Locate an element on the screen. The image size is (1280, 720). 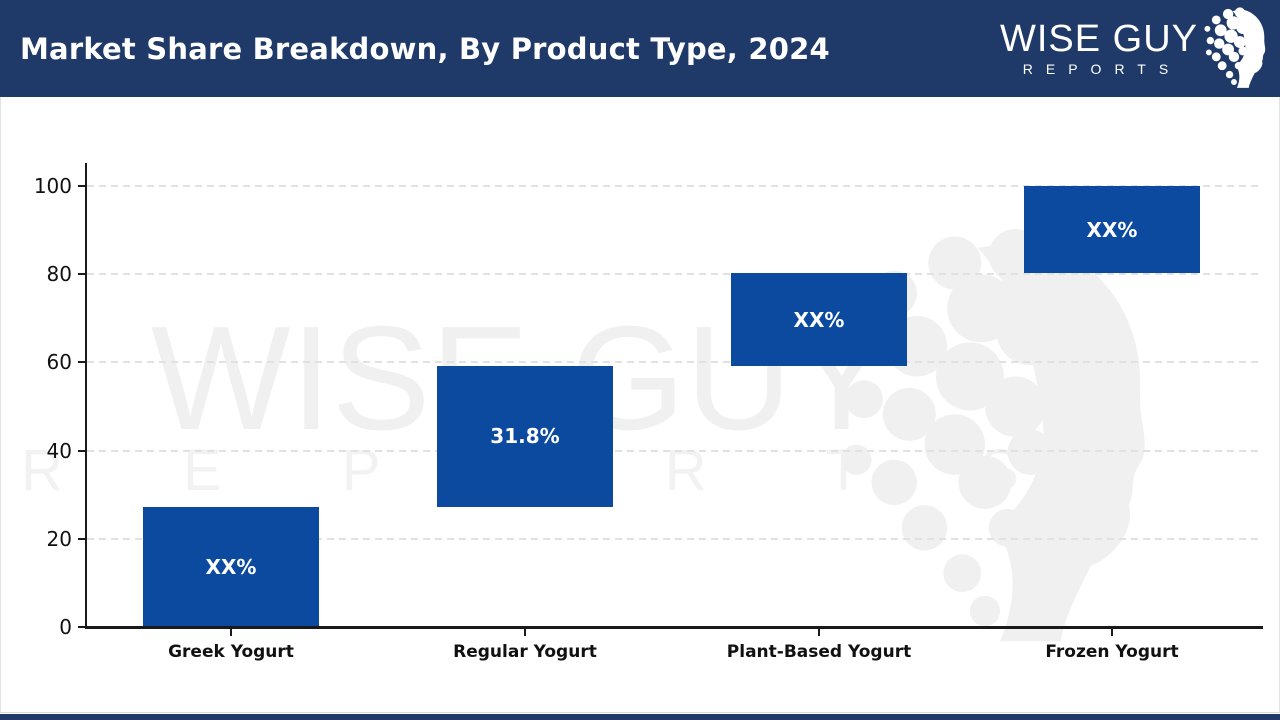
x-axis-category-label: Frozen Yogurt is located at coordinates (1112, 652).